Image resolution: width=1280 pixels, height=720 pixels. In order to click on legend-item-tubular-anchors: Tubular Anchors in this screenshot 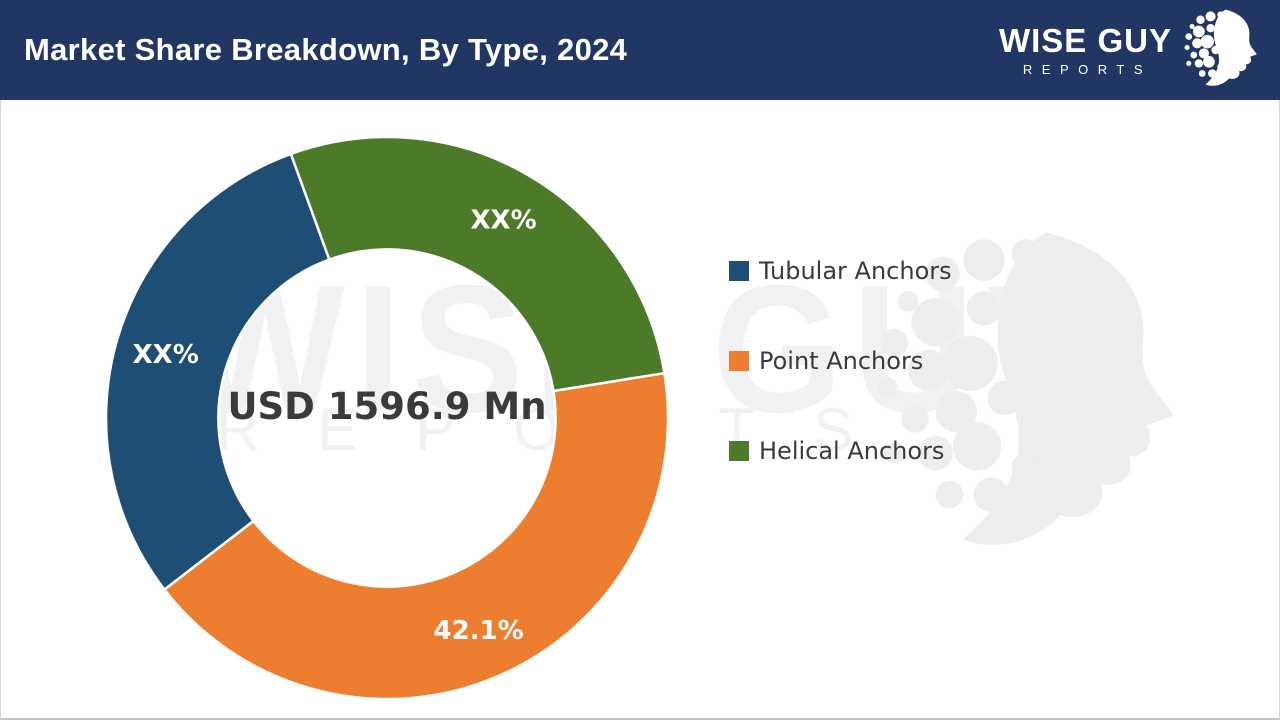, I will do `click(840, 271)`.